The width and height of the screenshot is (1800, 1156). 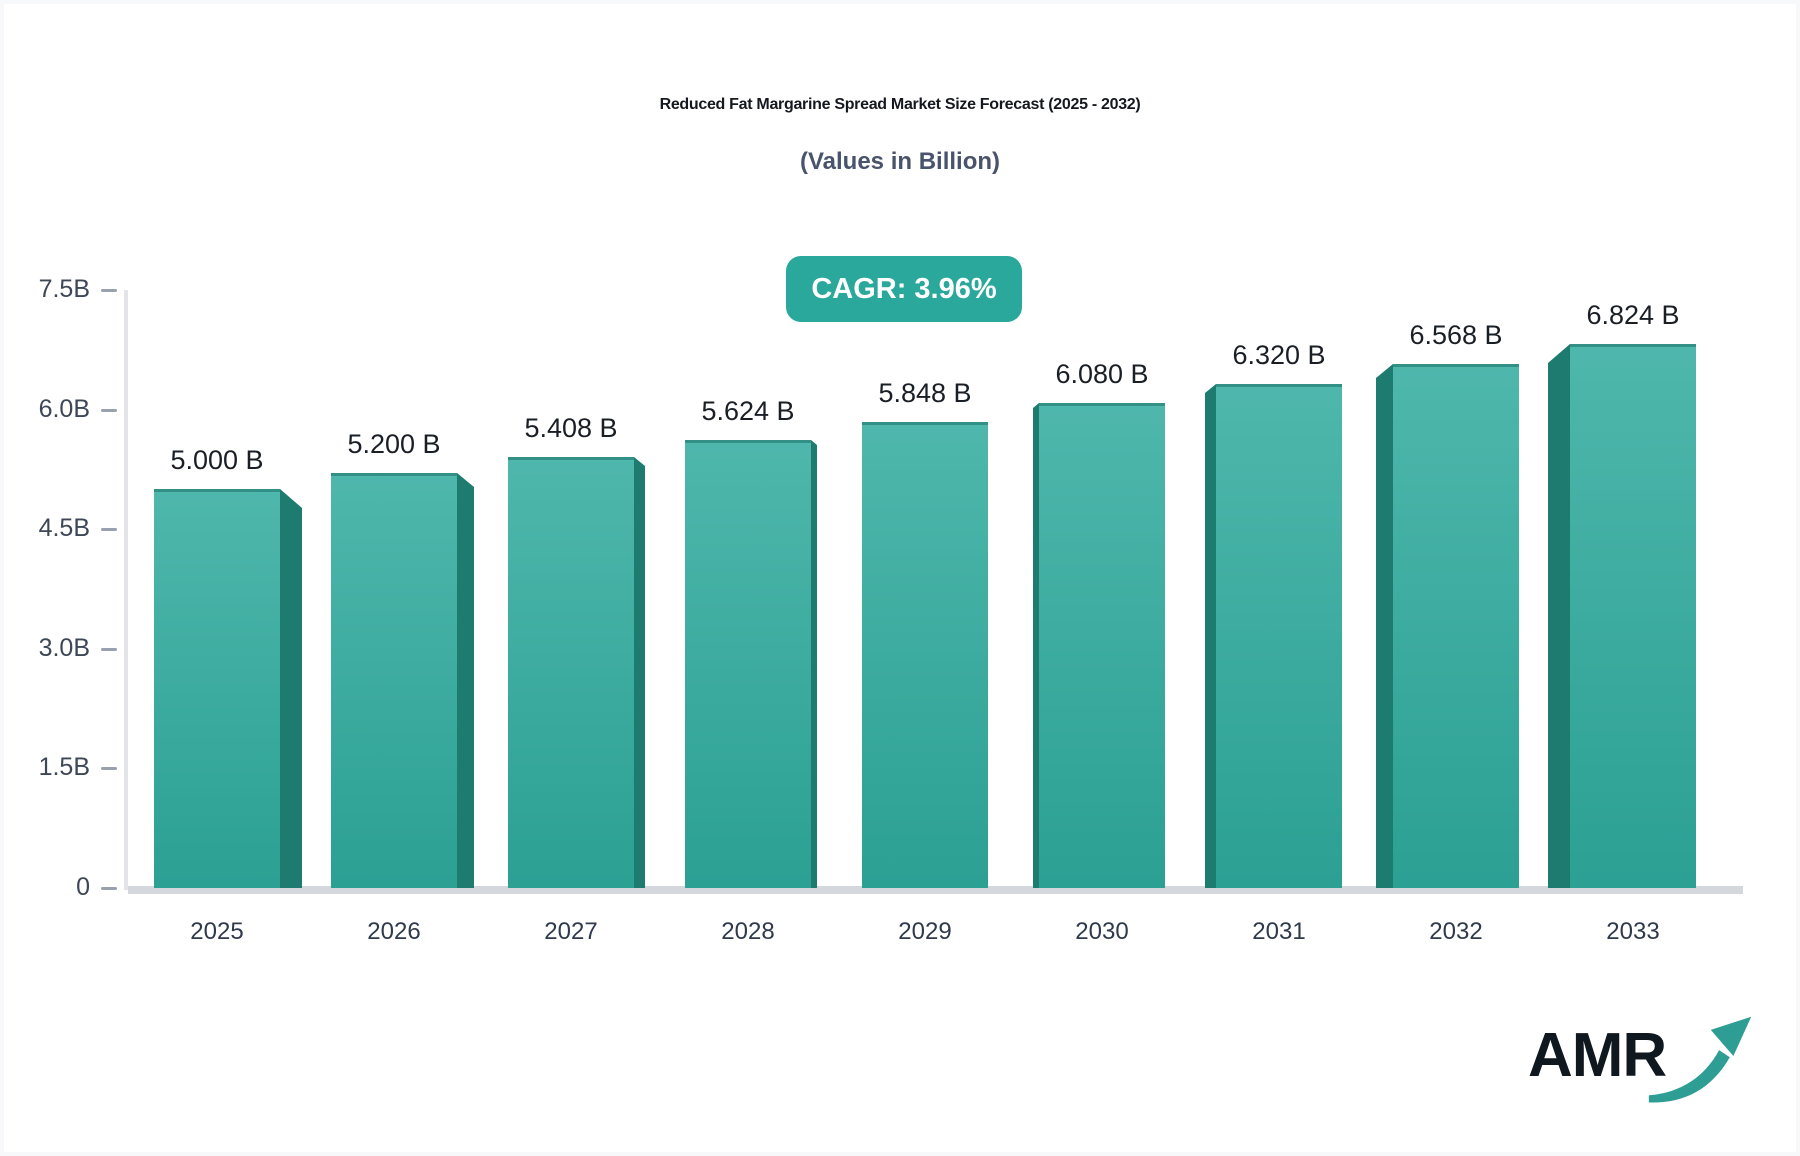 I want to click on x-axis-label-2025: 2025, so click(x=217, y=931).